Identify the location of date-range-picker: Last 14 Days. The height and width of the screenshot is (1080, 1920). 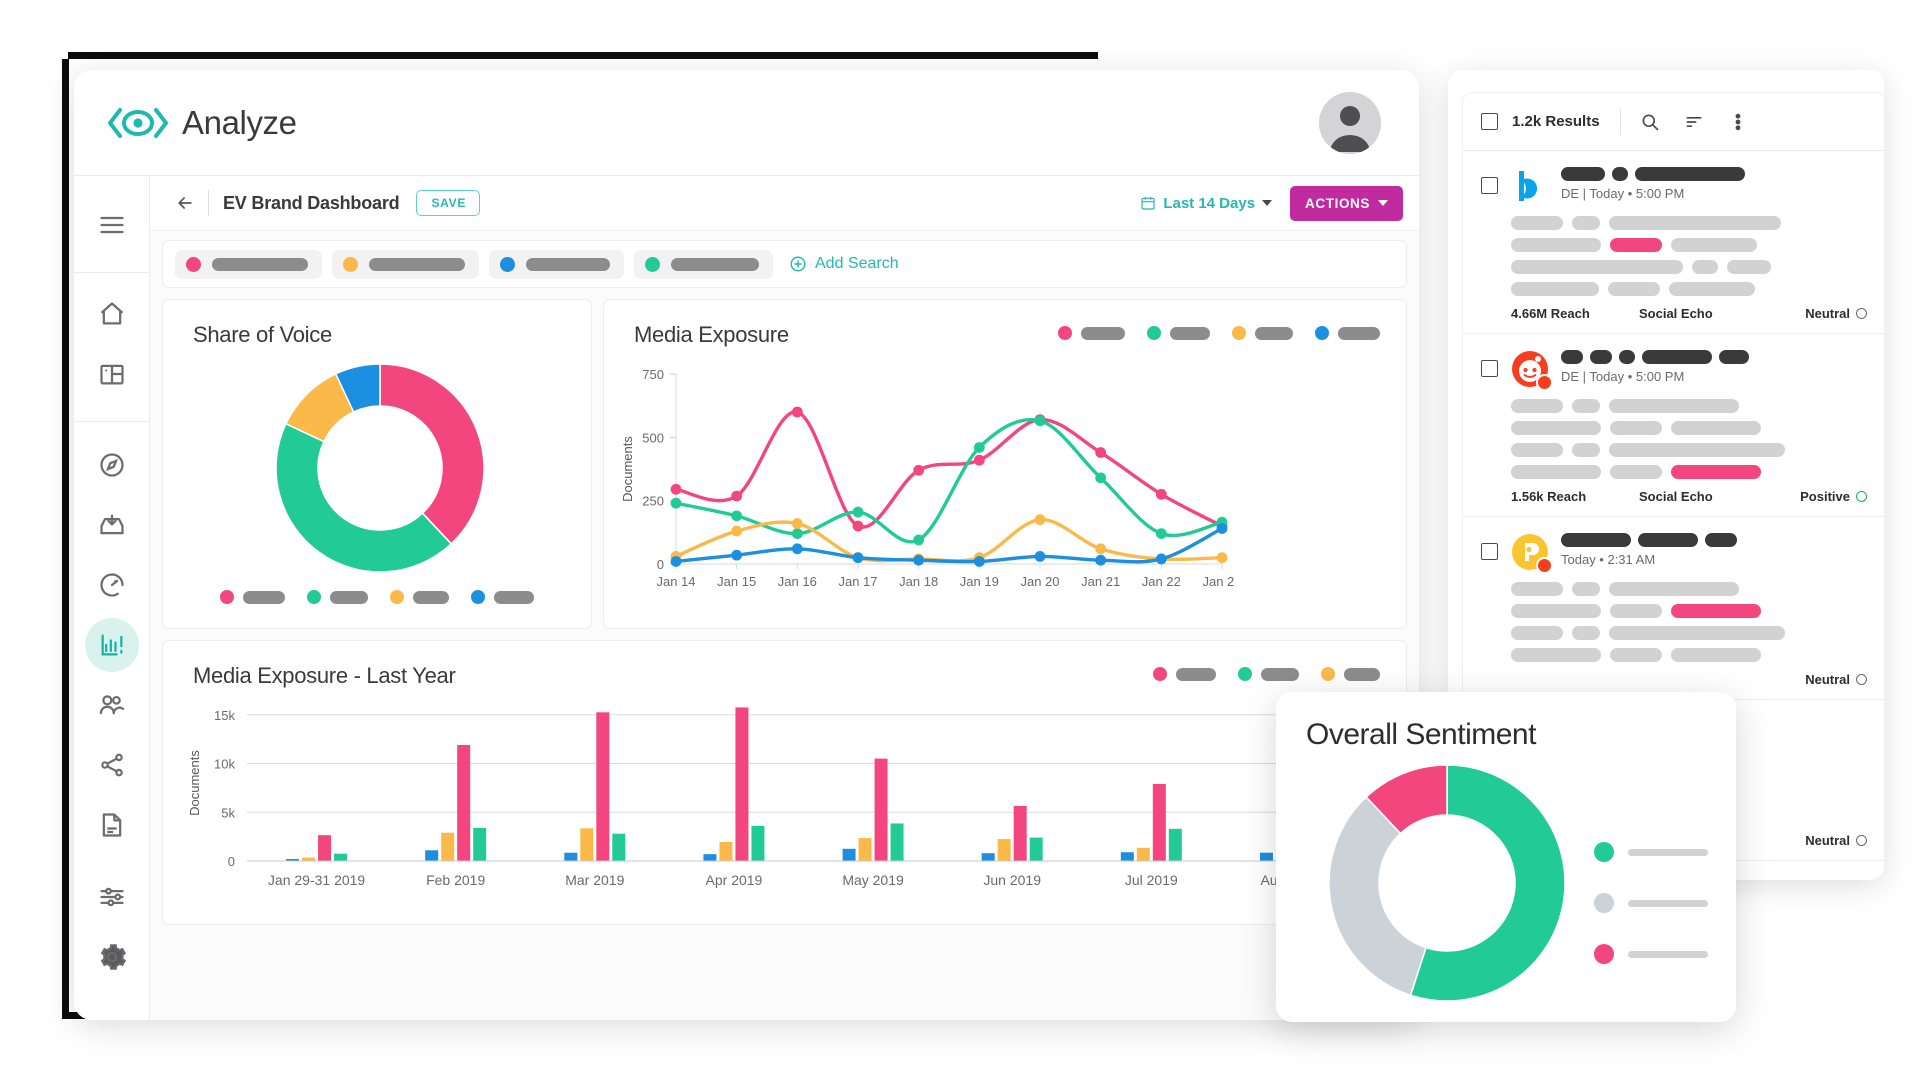
(1206, 203).